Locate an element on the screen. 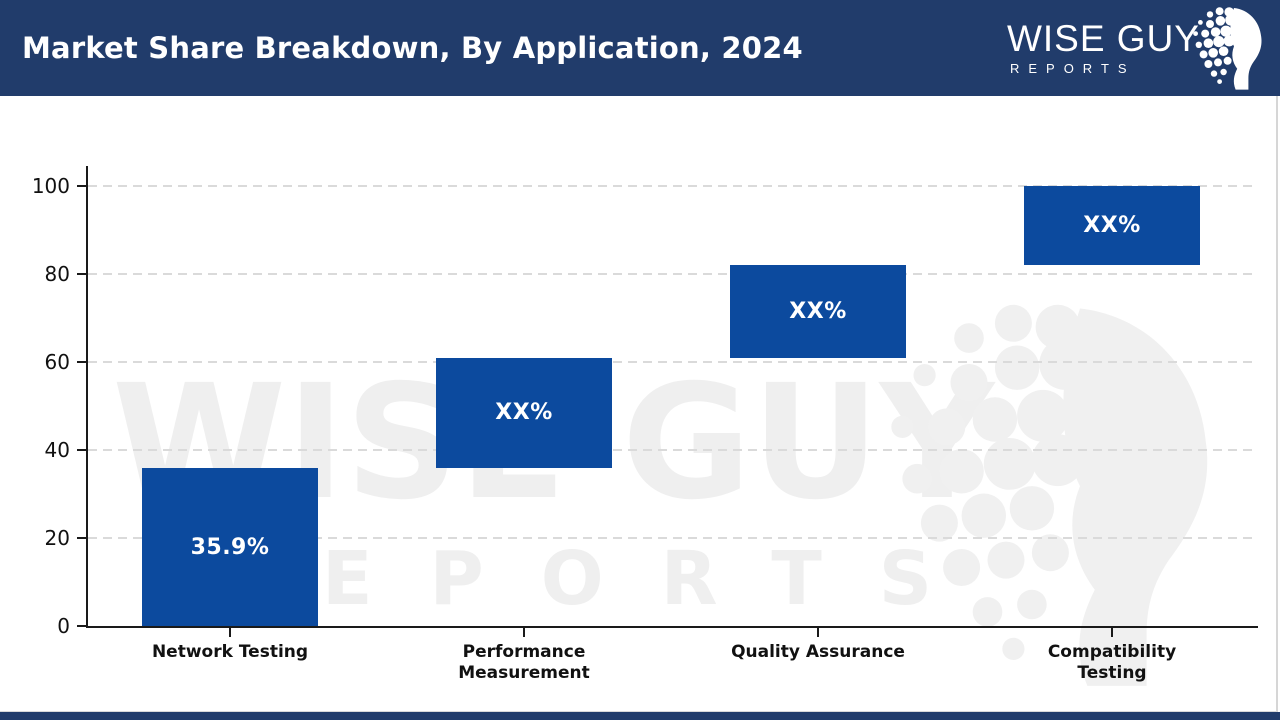 The image size is (1280, 720). logo-subtitle: REPORTS is located at coordinates (1072, 68).